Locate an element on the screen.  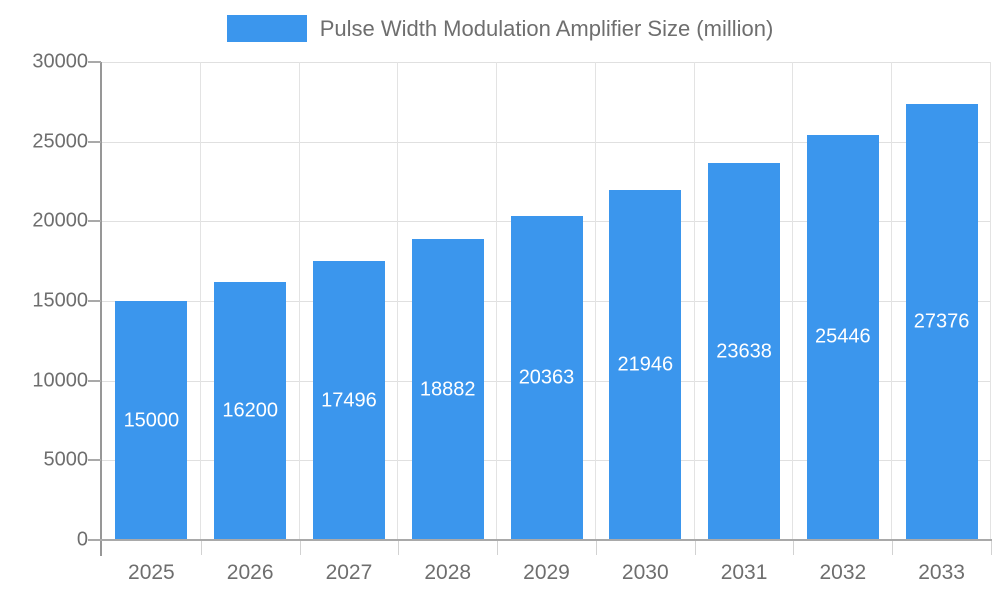
bar-value-label-2029: 20363 is located at coordinates (546, 377).